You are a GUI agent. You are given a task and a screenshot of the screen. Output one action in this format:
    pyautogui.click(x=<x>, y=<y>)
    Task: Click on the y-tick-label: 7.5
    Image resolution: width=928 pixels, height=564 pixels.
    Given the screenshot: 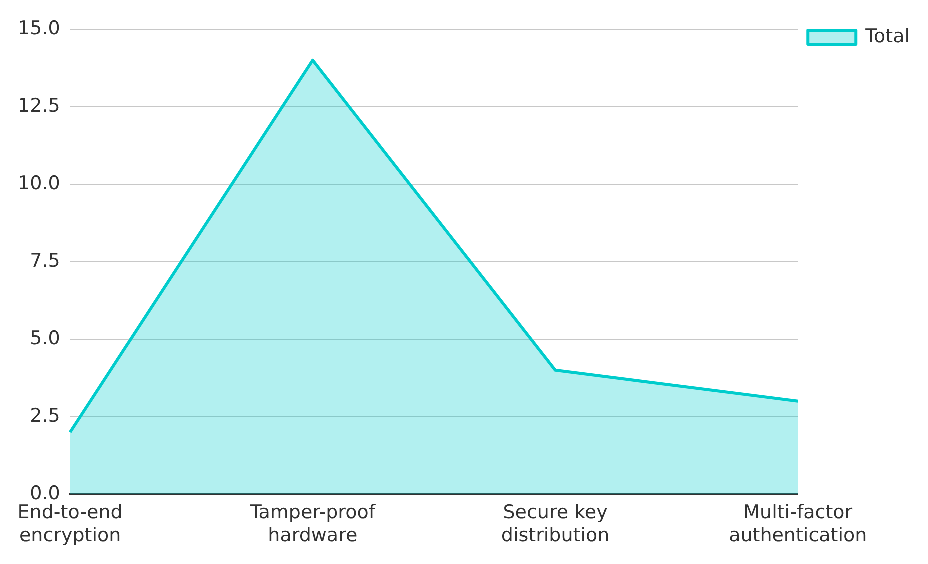 What is the action you would take?
    pyautogui.click(x=45, y=261)
    